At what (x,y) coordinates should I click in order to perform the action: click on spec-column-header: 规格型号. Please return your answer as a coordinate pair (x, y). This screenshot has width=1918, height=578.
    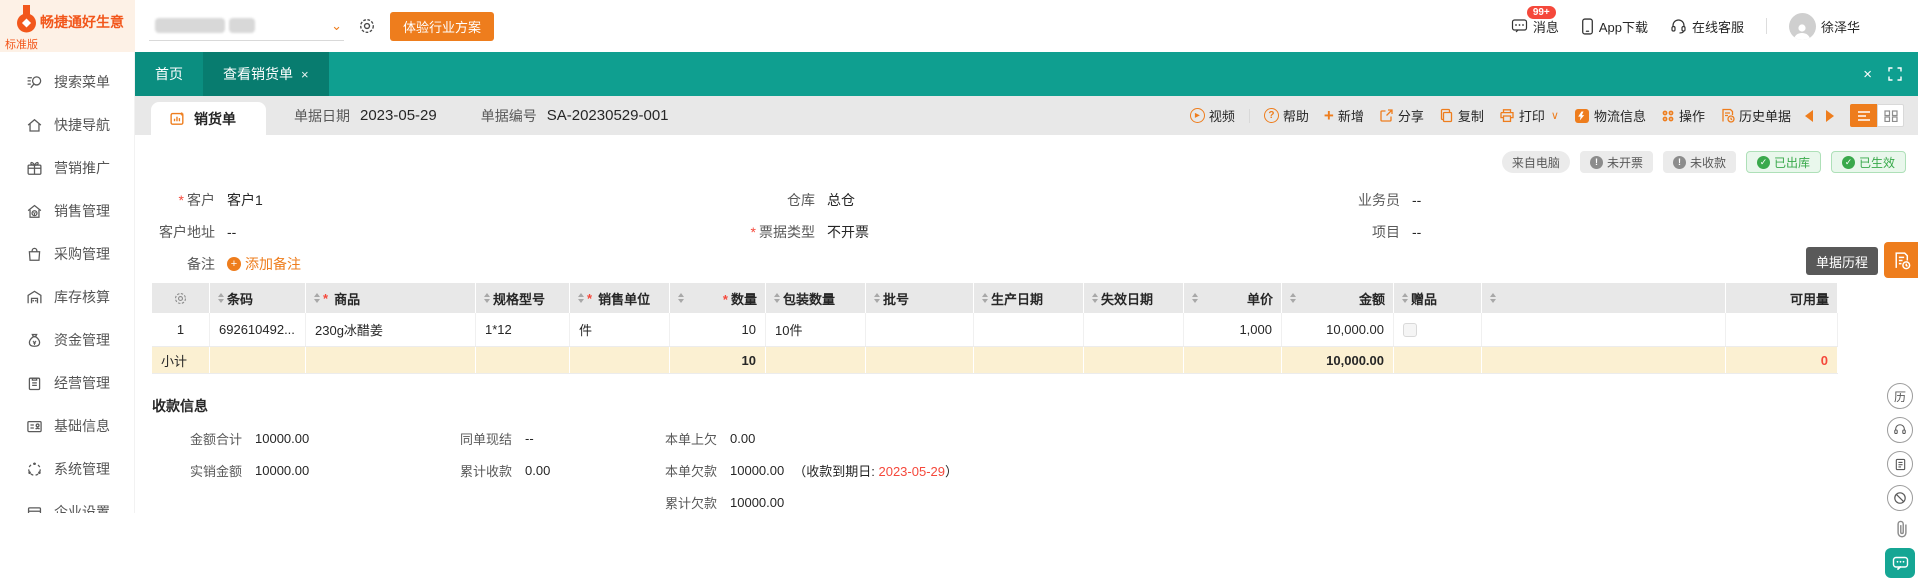
    Looking at the image, I should click on (523, 298).